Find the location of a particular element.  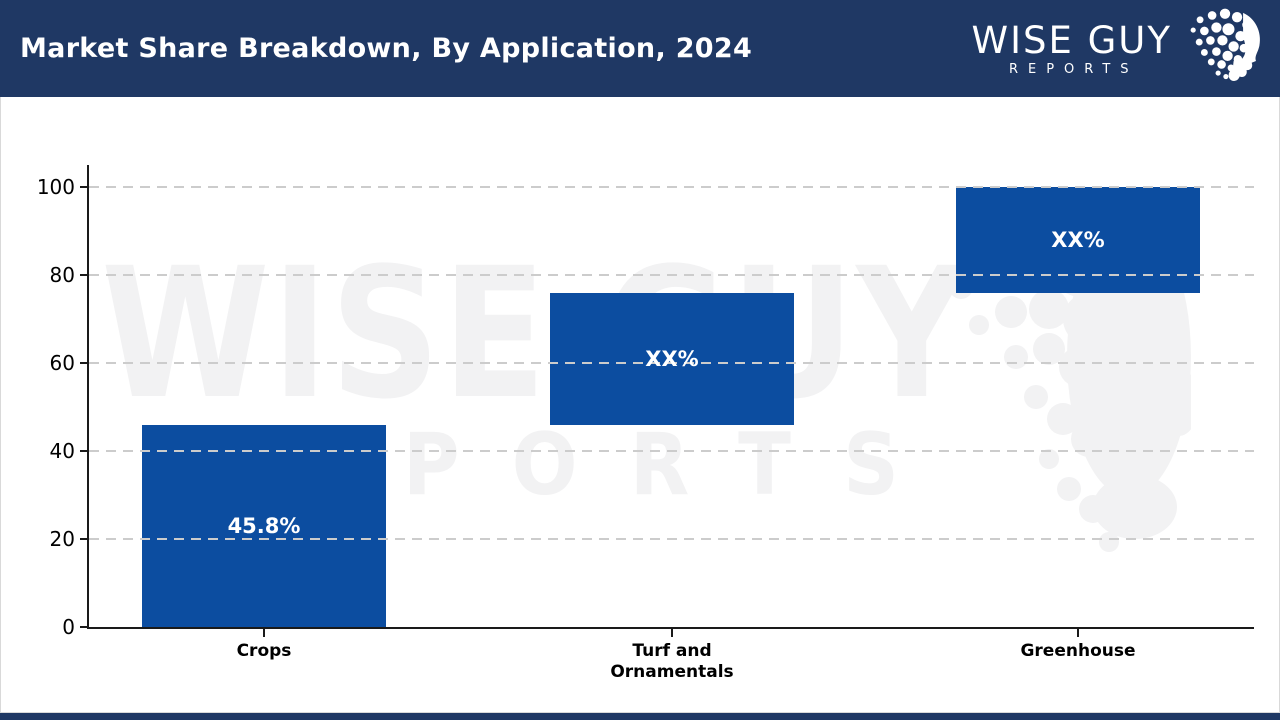

y-tick-label-40: 40 is located at coordinates (62, 450).